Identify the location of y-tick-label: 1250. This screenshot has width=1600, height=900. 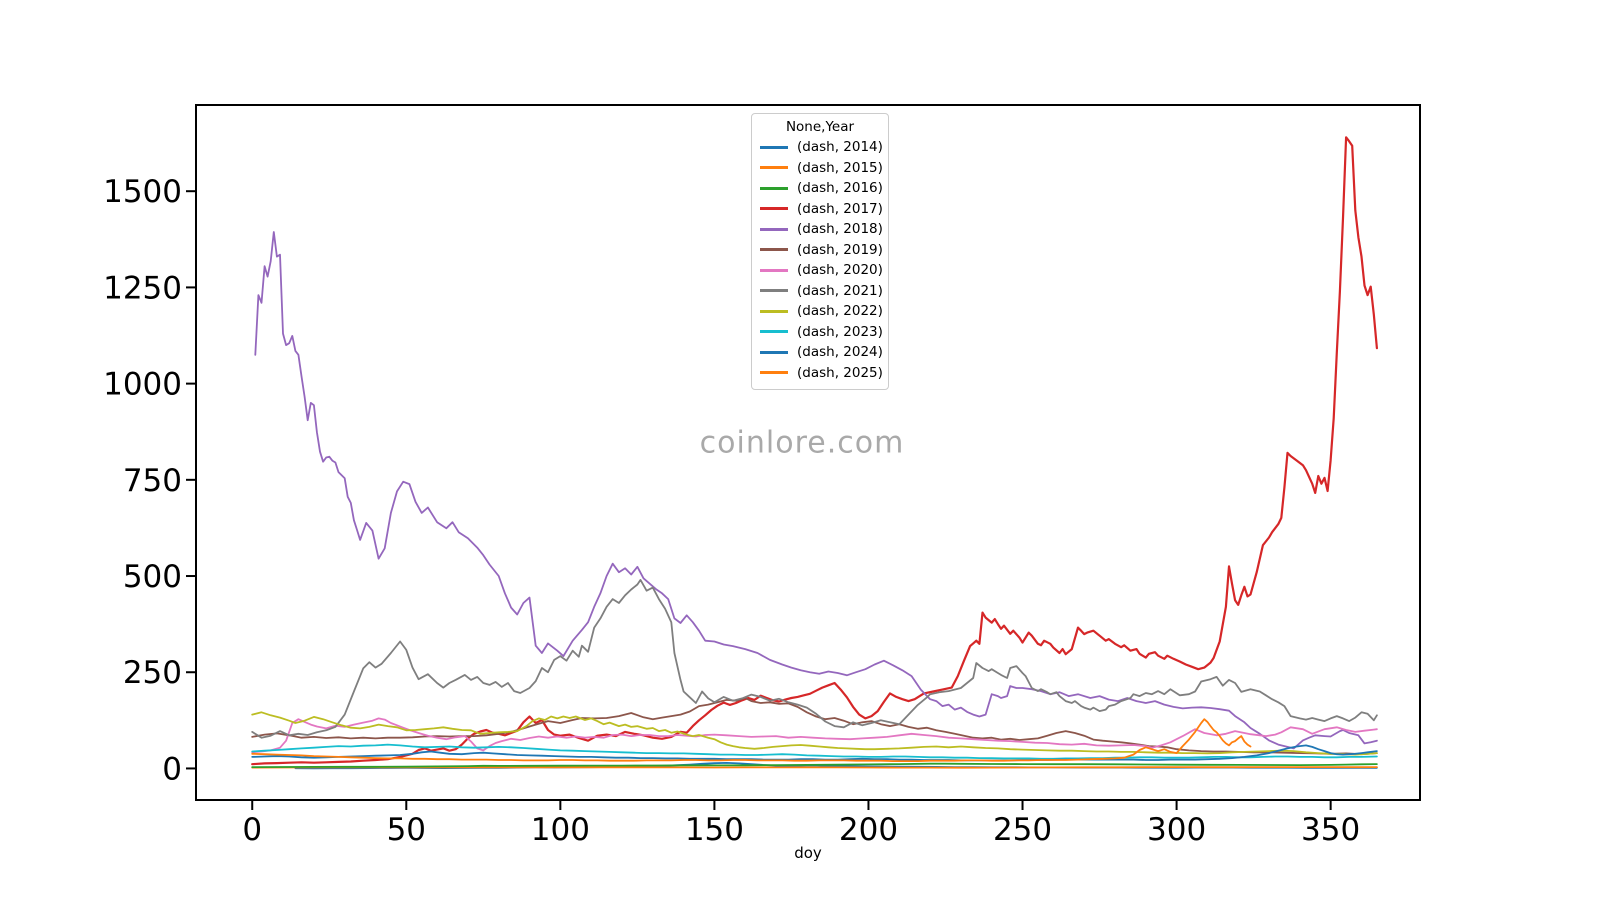
(142, 288).